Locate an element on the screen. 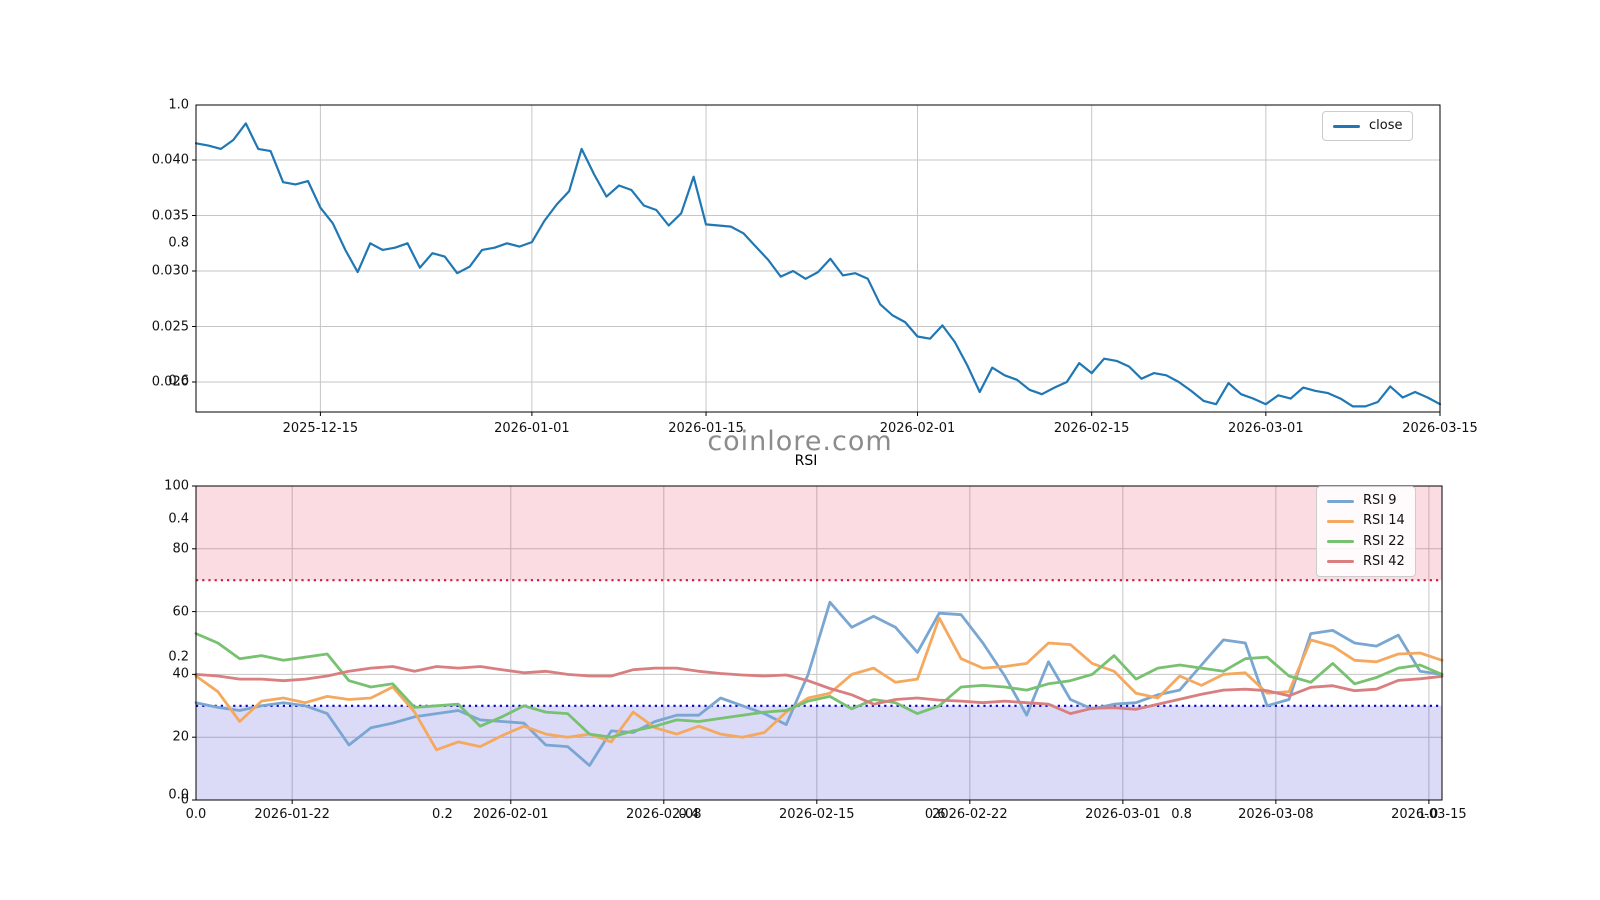  legend-label-rsi22: RSI 22 is located at coordinates (1384, 541).